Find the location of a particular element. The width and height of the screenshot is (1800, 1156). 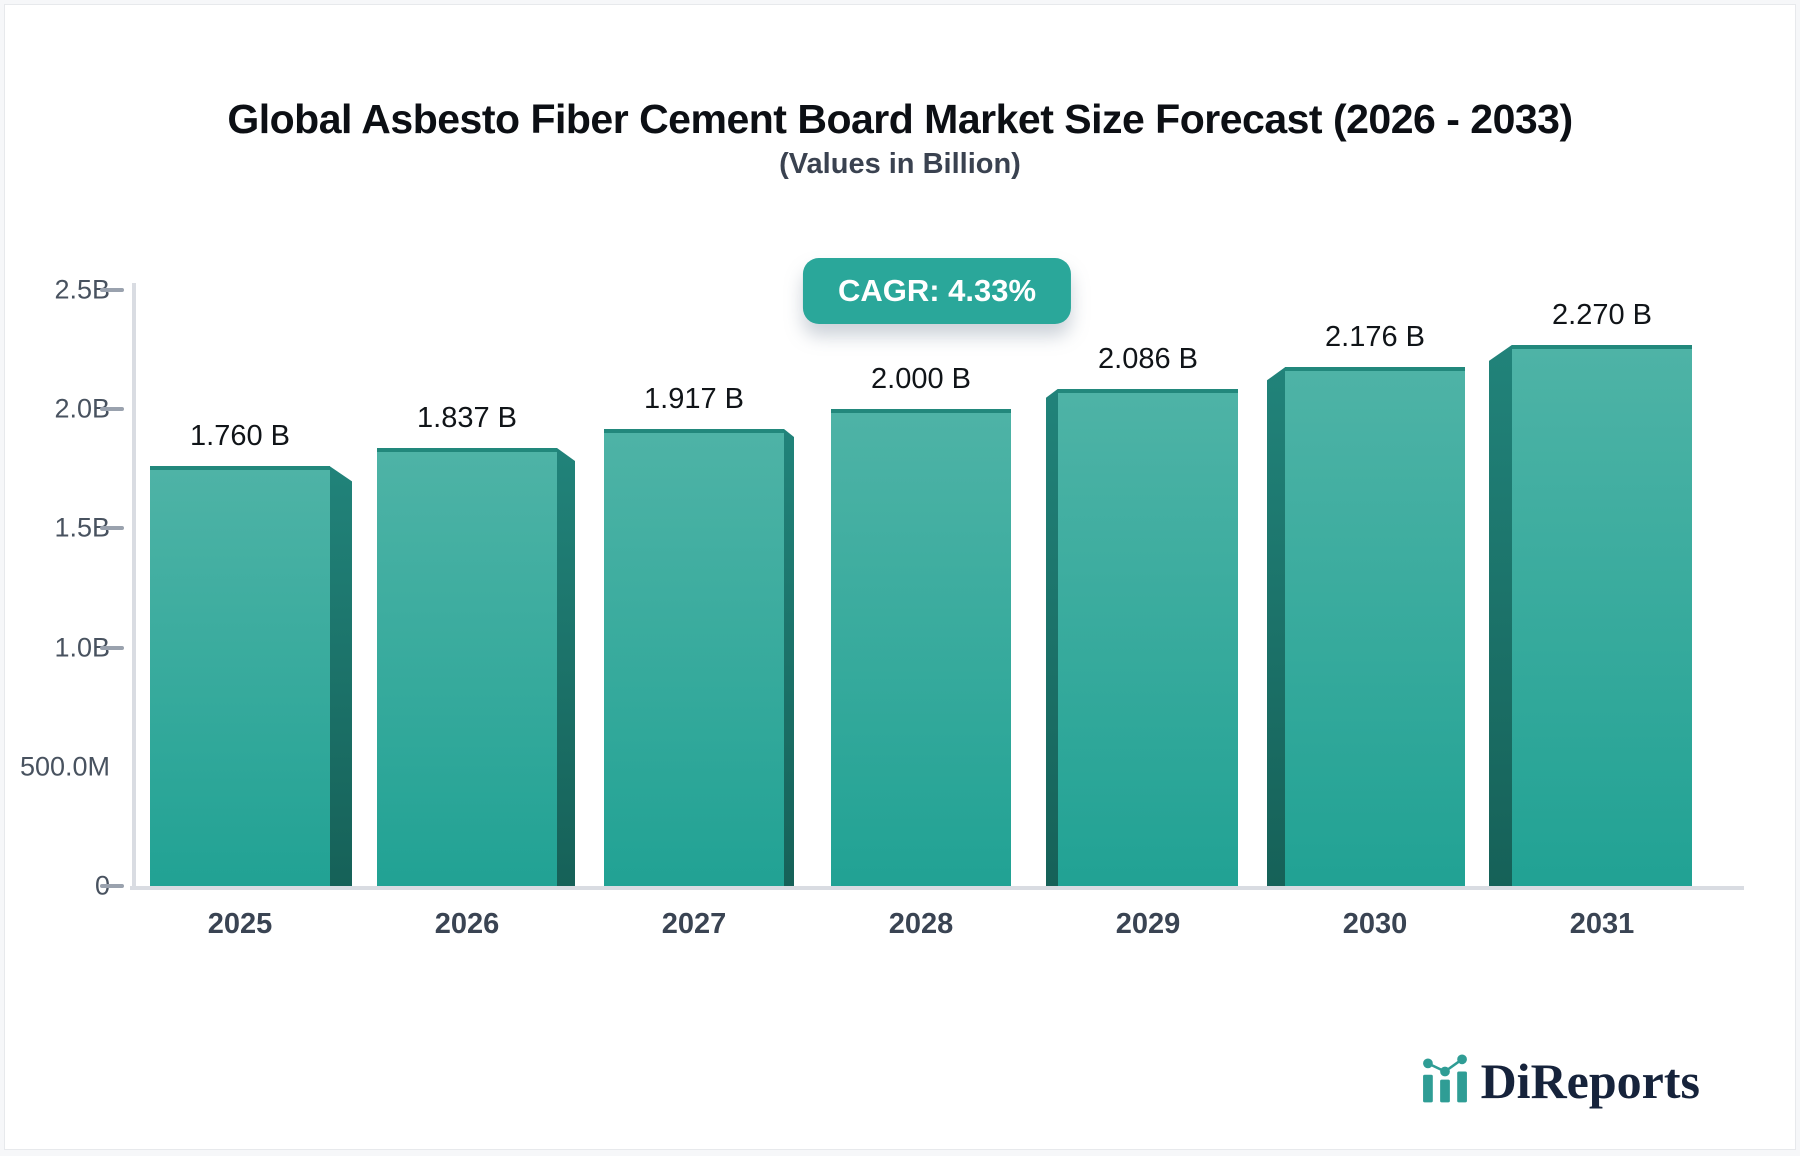

y-tick-label: 1.0B is located at coordinates (82, 647).